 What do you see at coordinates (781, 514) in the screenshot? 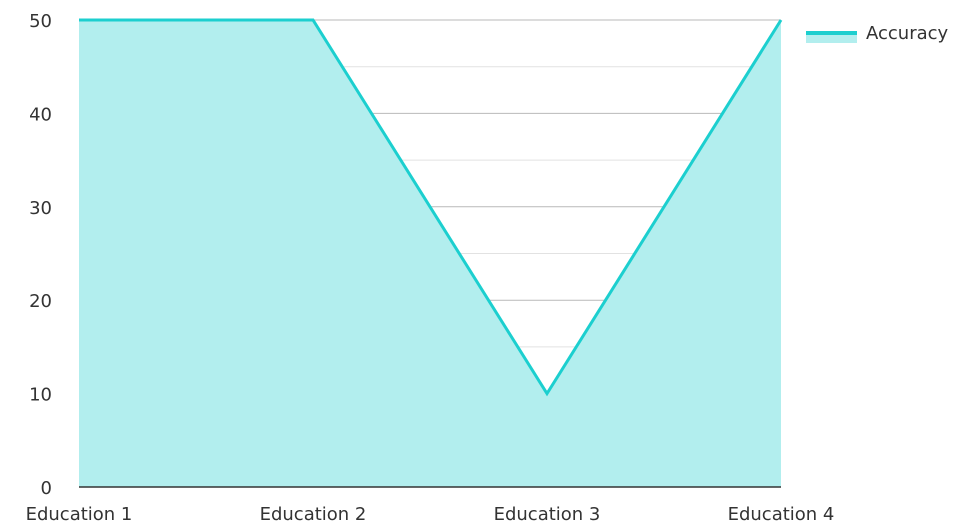
I see `x-tick-label: Education 4` at bounding box center [781, 514].